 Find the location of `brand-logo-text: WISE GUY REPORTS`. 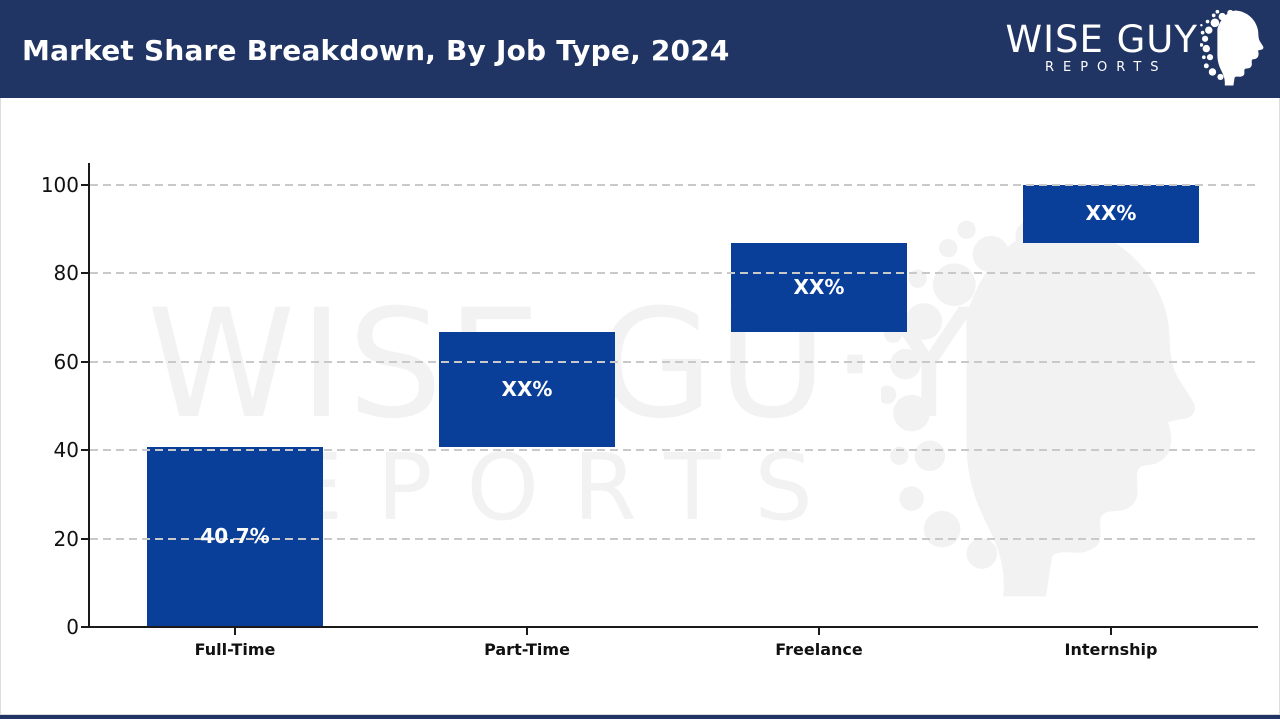

brand-logo-text: WISE GUY REPORTS is located at coordinates (1101, 46).